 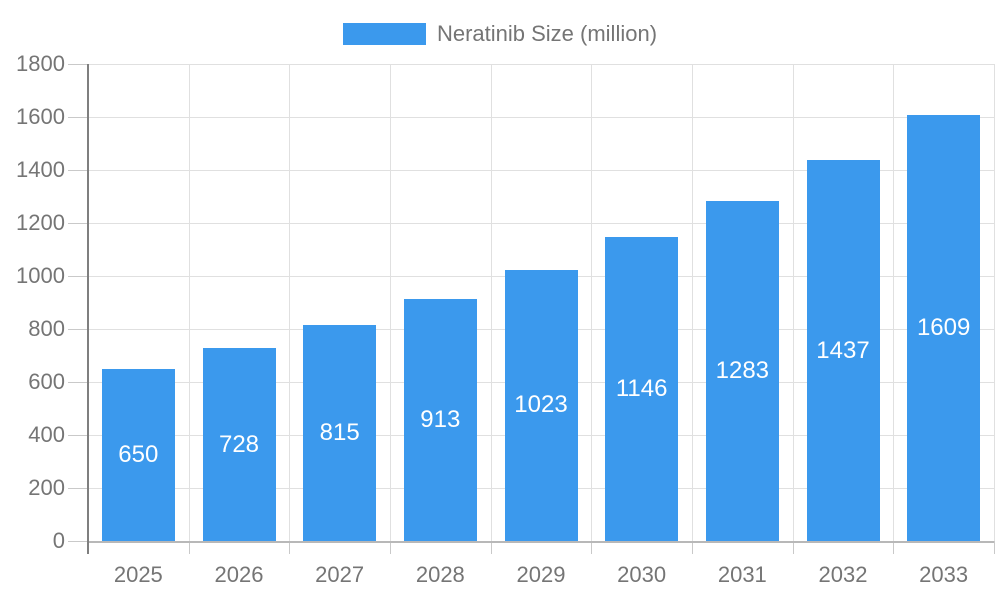 What do you see at coordinates (843, 574) in the screenshot?
I see `x-axis-label: 2032` at bounding box center [843, 574].